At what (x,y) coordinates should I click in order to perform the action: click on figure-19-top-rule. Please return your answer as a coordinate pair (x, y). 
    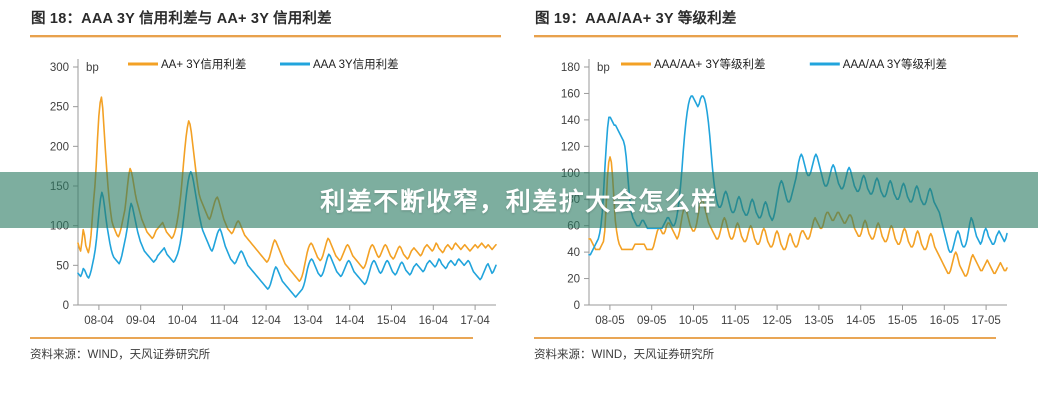
    Looking at the image, I should click on (776, 36).